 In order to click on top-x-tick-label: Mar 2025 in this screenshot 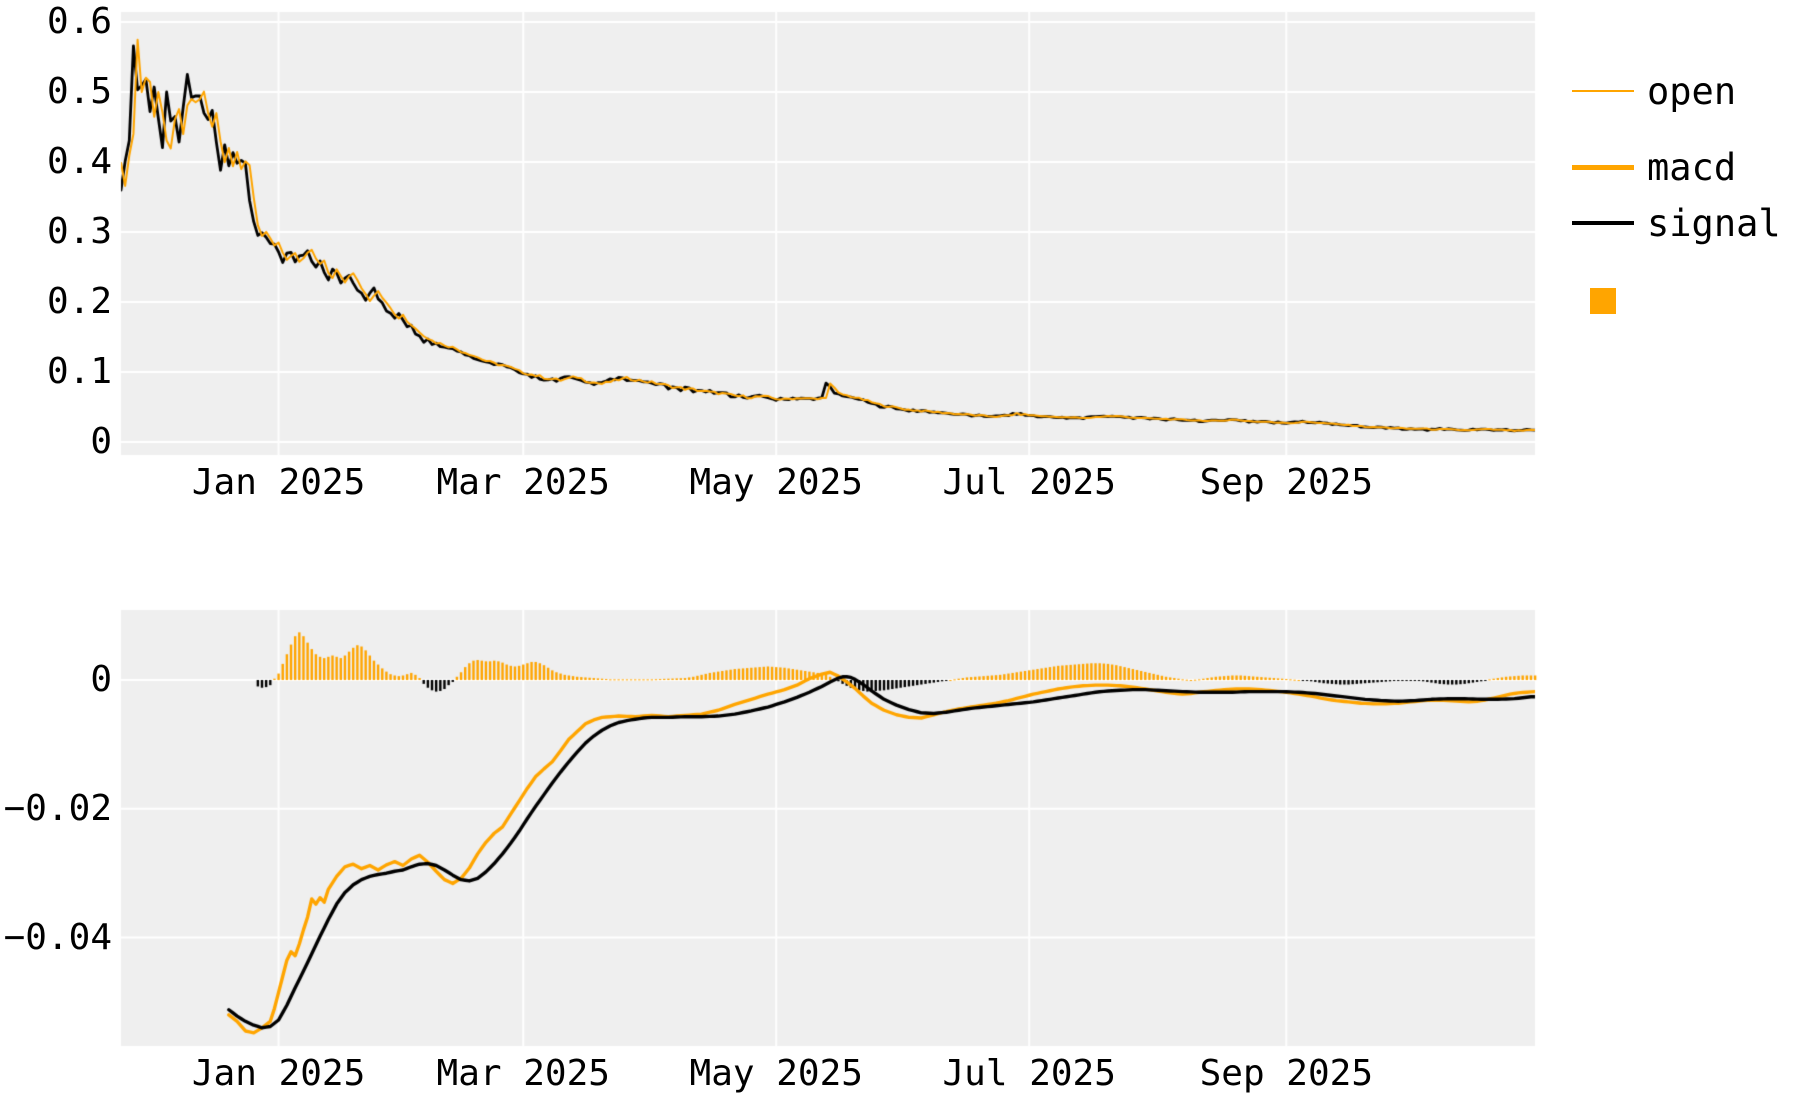, I will do `click(523, 482)`.